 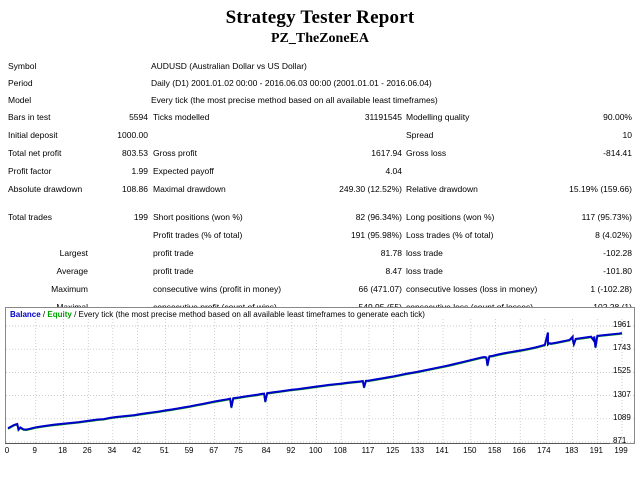 What do you see at coordinates (320, 203) in the screenshot?
I see `row-spacer` at bounding box center [320, 203].